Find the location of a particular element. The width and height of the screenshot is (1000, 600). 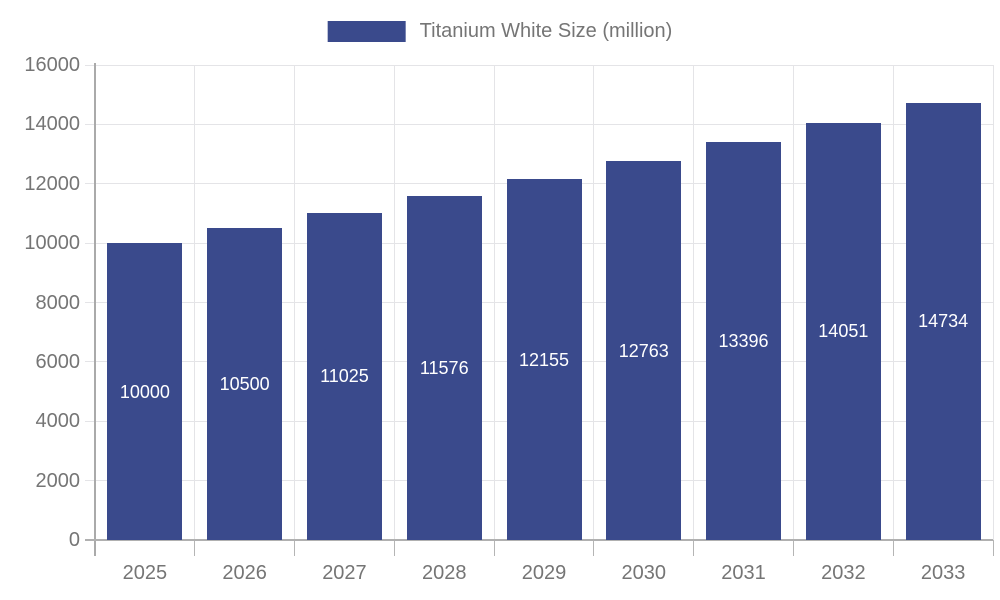

y-axis-tick-label: 12000 is located at coordinates (52, 183).